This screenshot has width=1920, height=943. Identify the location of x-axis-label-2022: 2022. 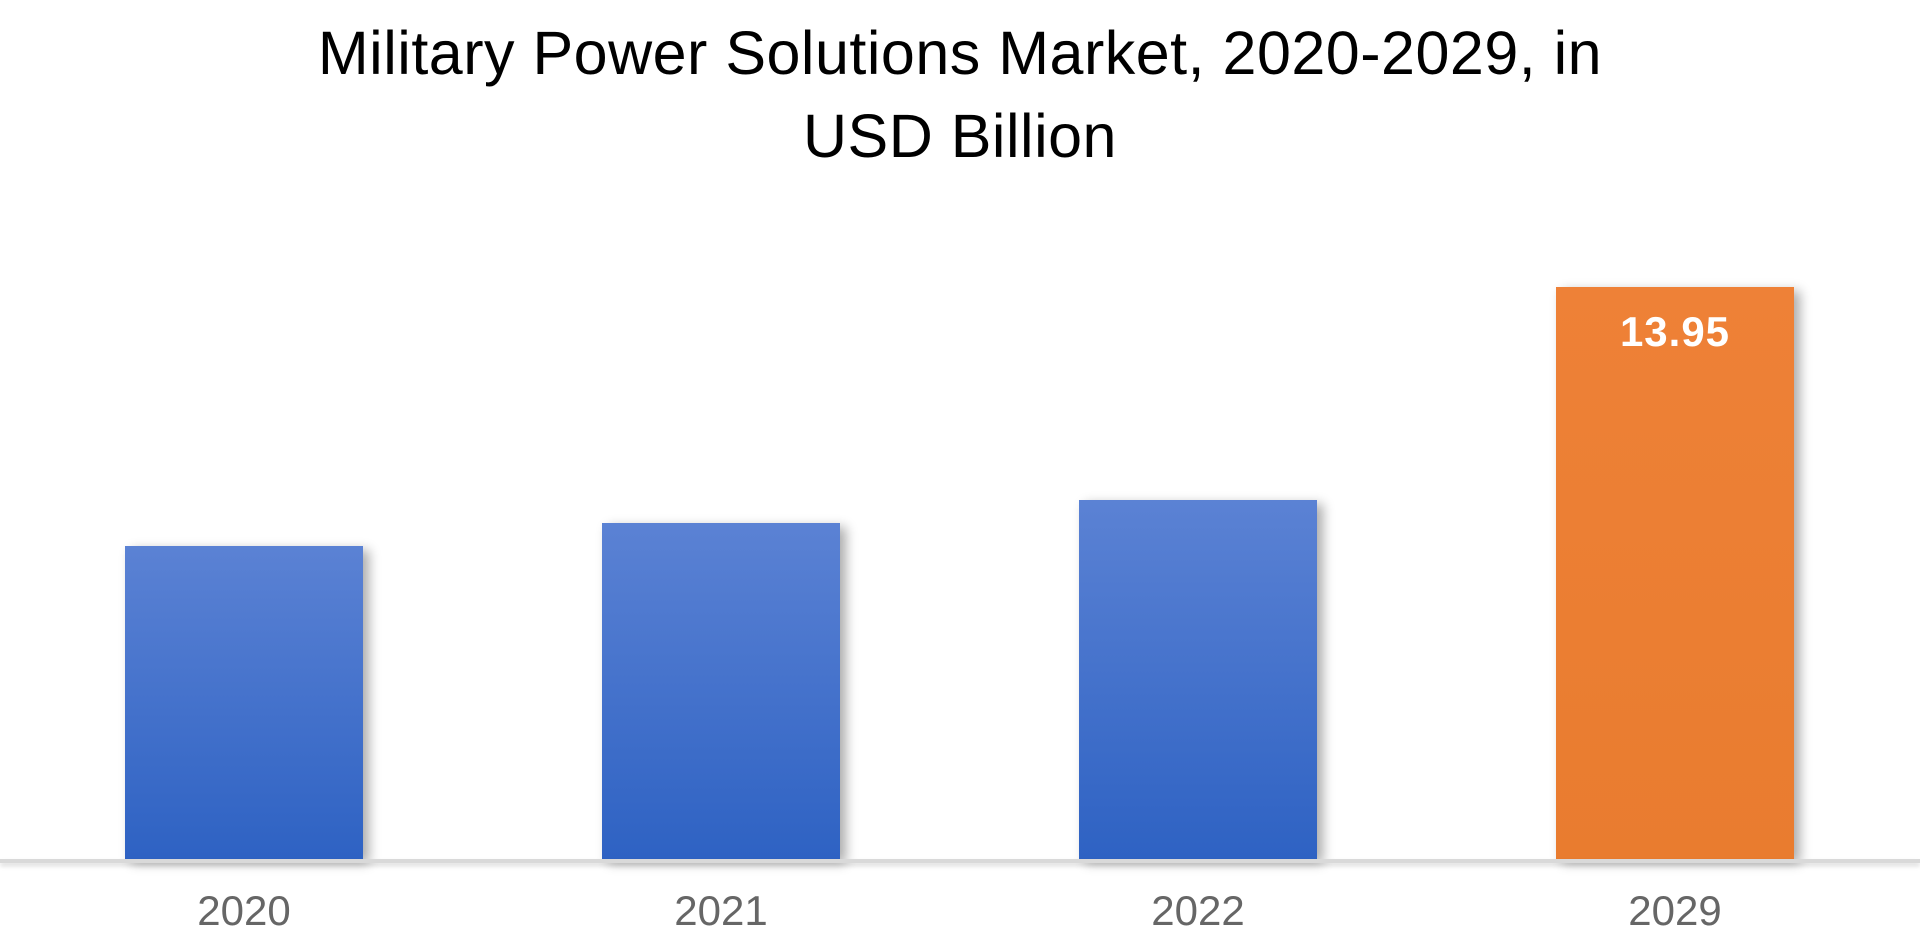
(1198, 910).